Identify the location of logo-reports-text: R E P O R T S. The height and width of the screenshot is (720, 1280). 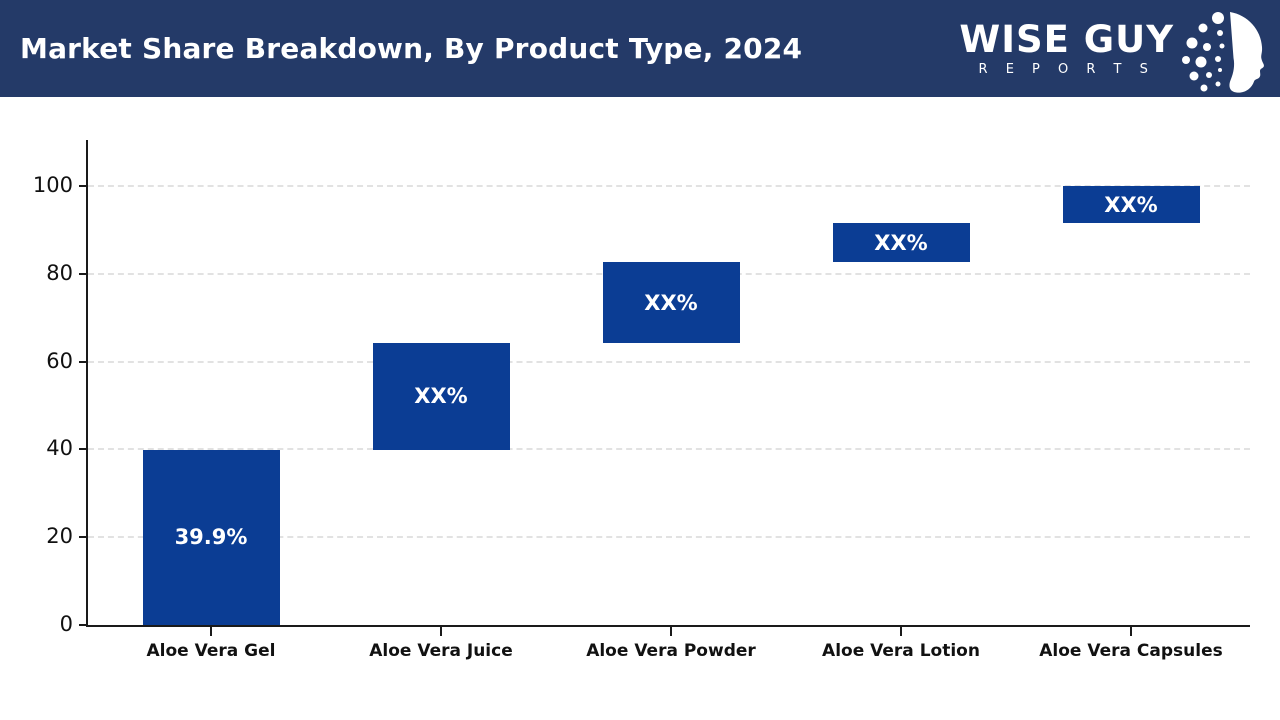
(1066, 69).